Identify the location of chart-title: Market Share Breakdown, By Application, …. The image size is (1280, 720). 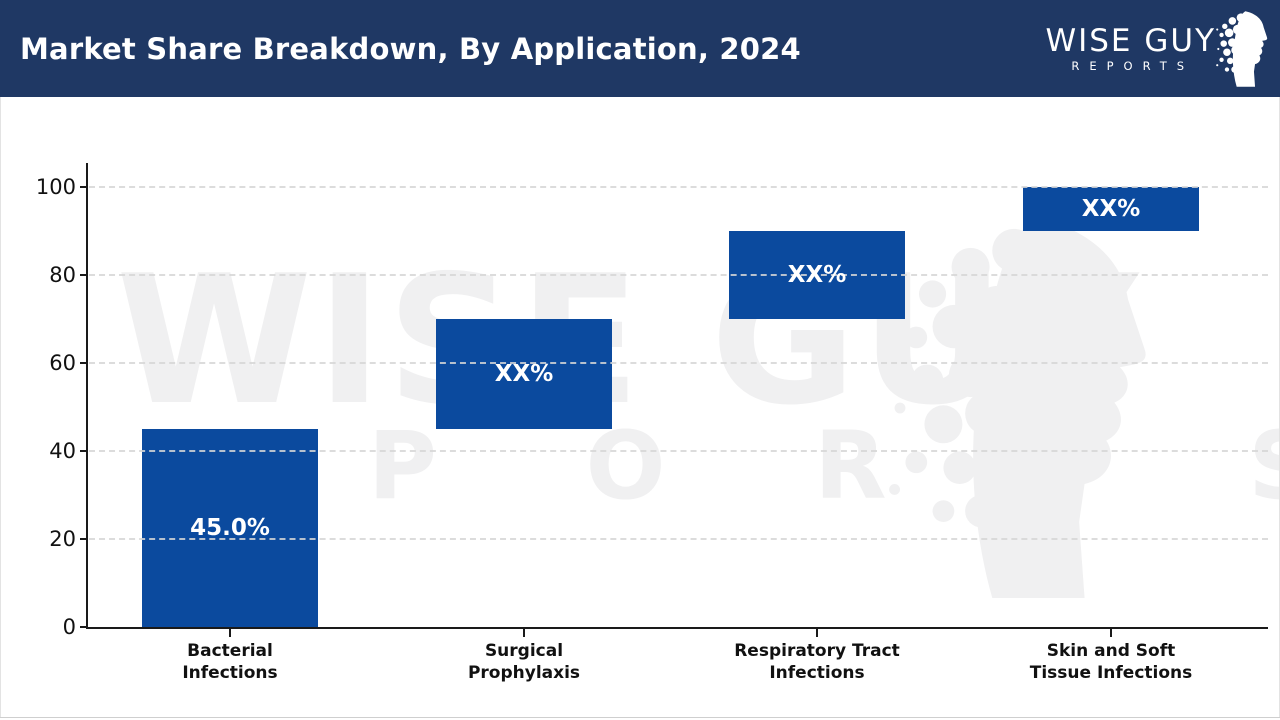
(410, 48).